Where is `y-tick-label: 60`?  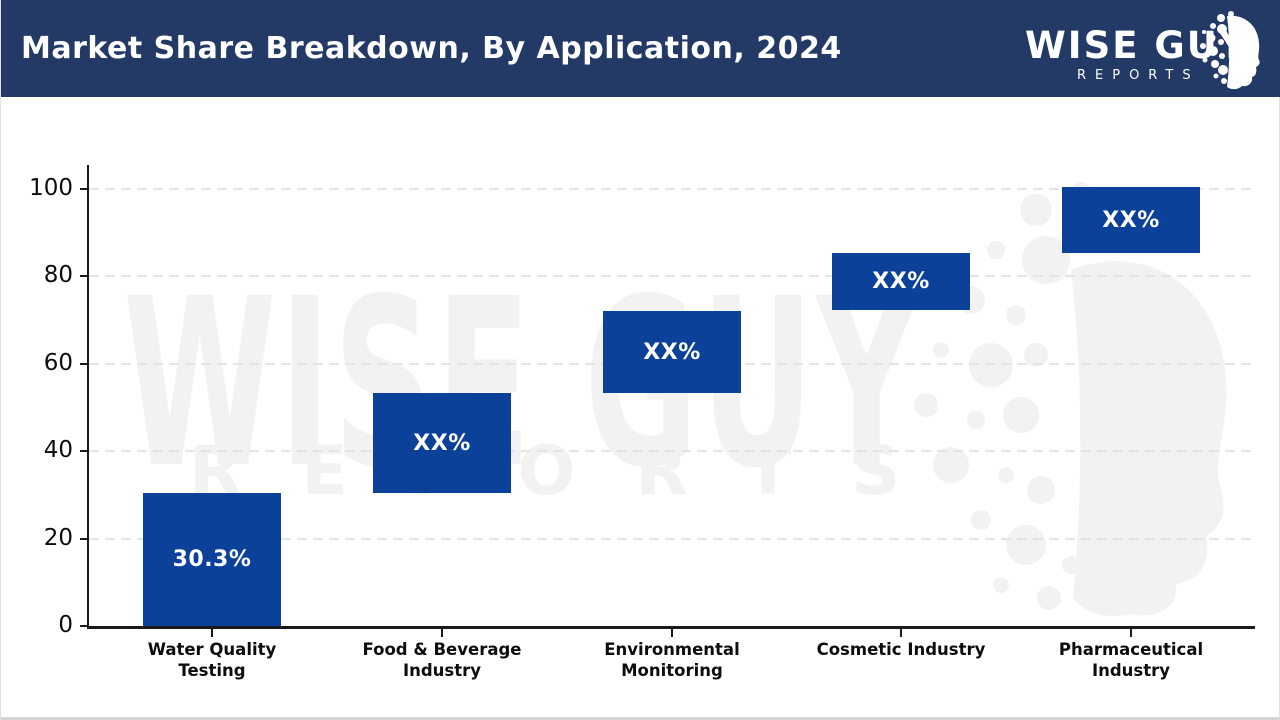 y-tick-label: 60 is located at coordinates (58, 362).